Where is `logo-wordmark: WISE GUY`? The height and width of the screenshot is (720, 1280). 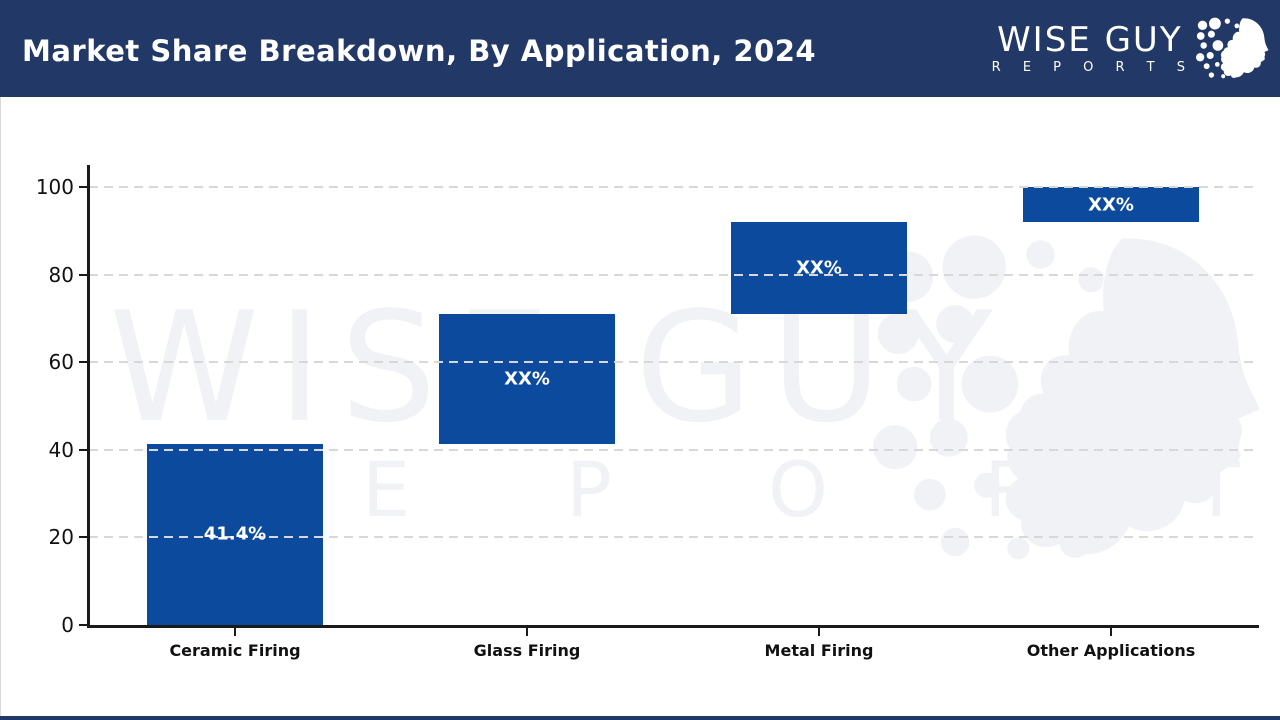 logo-wordmark: WISE GUY is located at coordinates (1090, 40).